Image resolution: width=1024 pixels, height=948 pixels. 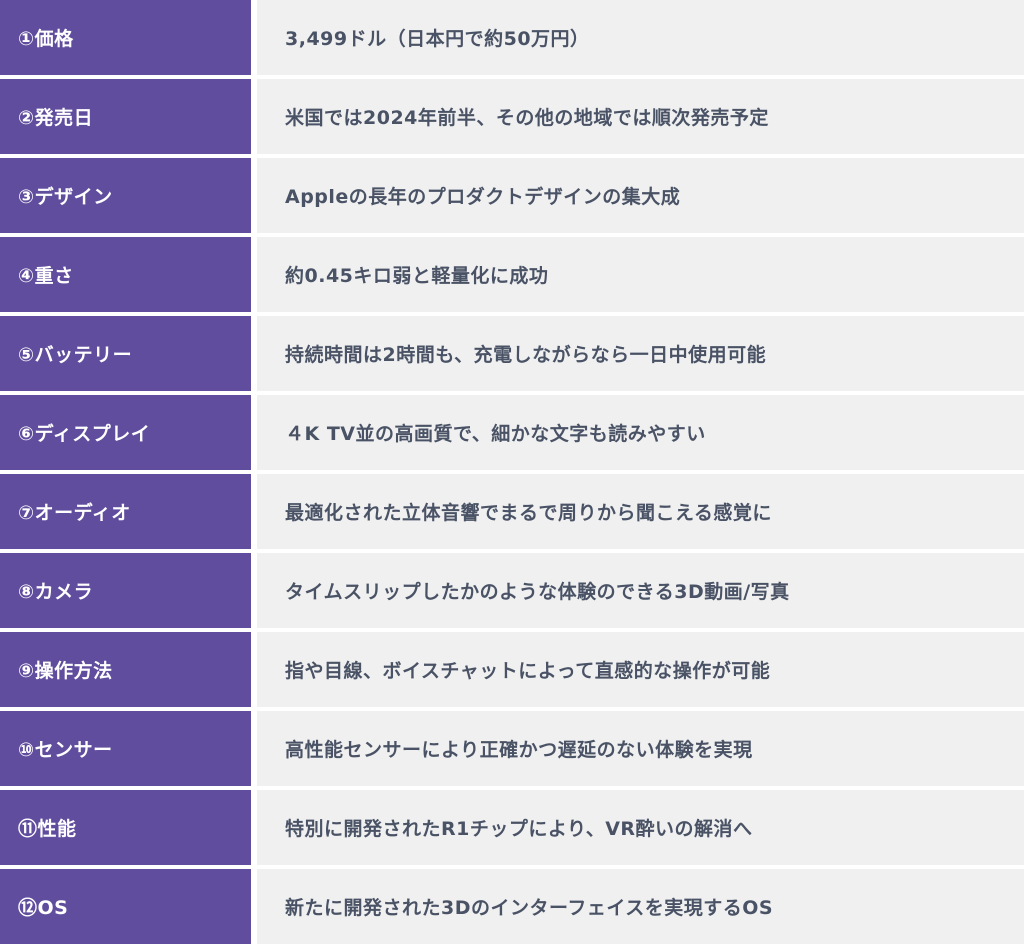 What do you see at coordinates (640, 590) in the screenshot?
I see `row-value: タイムスリップしたかのような体験のできる3D動画/写真` at bounding box center [640, 590].